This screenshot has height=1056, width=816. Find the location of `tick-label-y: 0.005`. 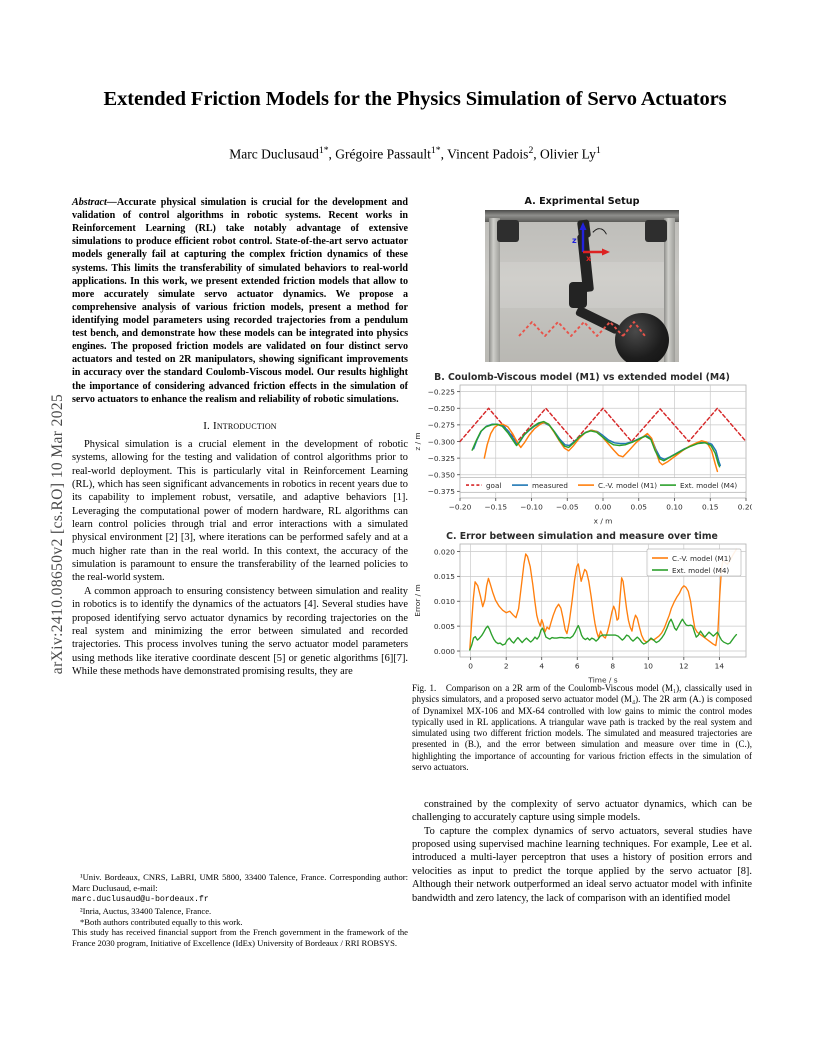

tick-label-y: 0.005 is located at coordinates (444, 626).